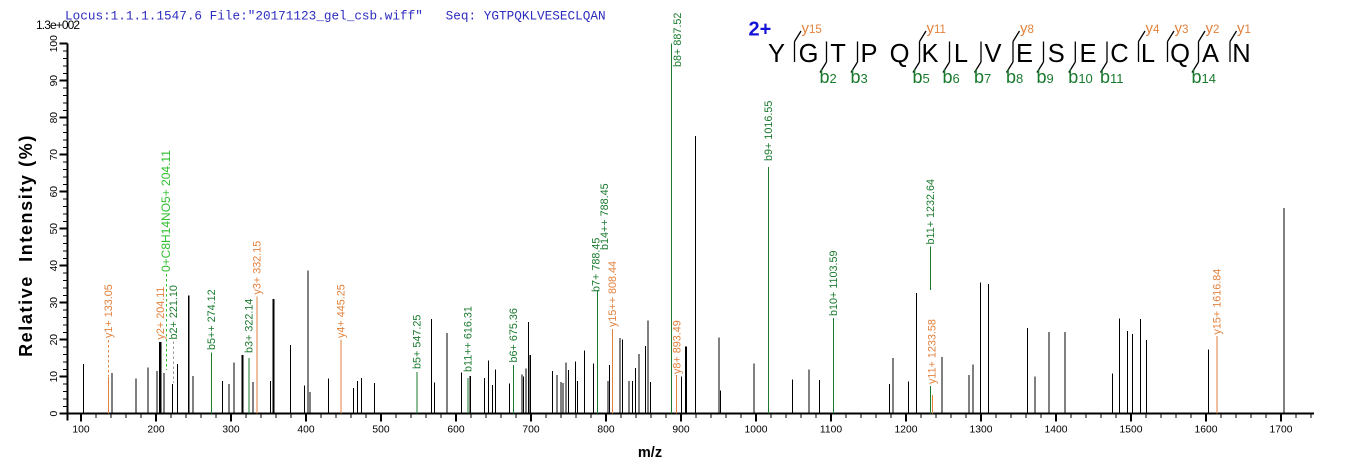  I want to click on svg-text: b7+ 788.45, so click(596, 265).